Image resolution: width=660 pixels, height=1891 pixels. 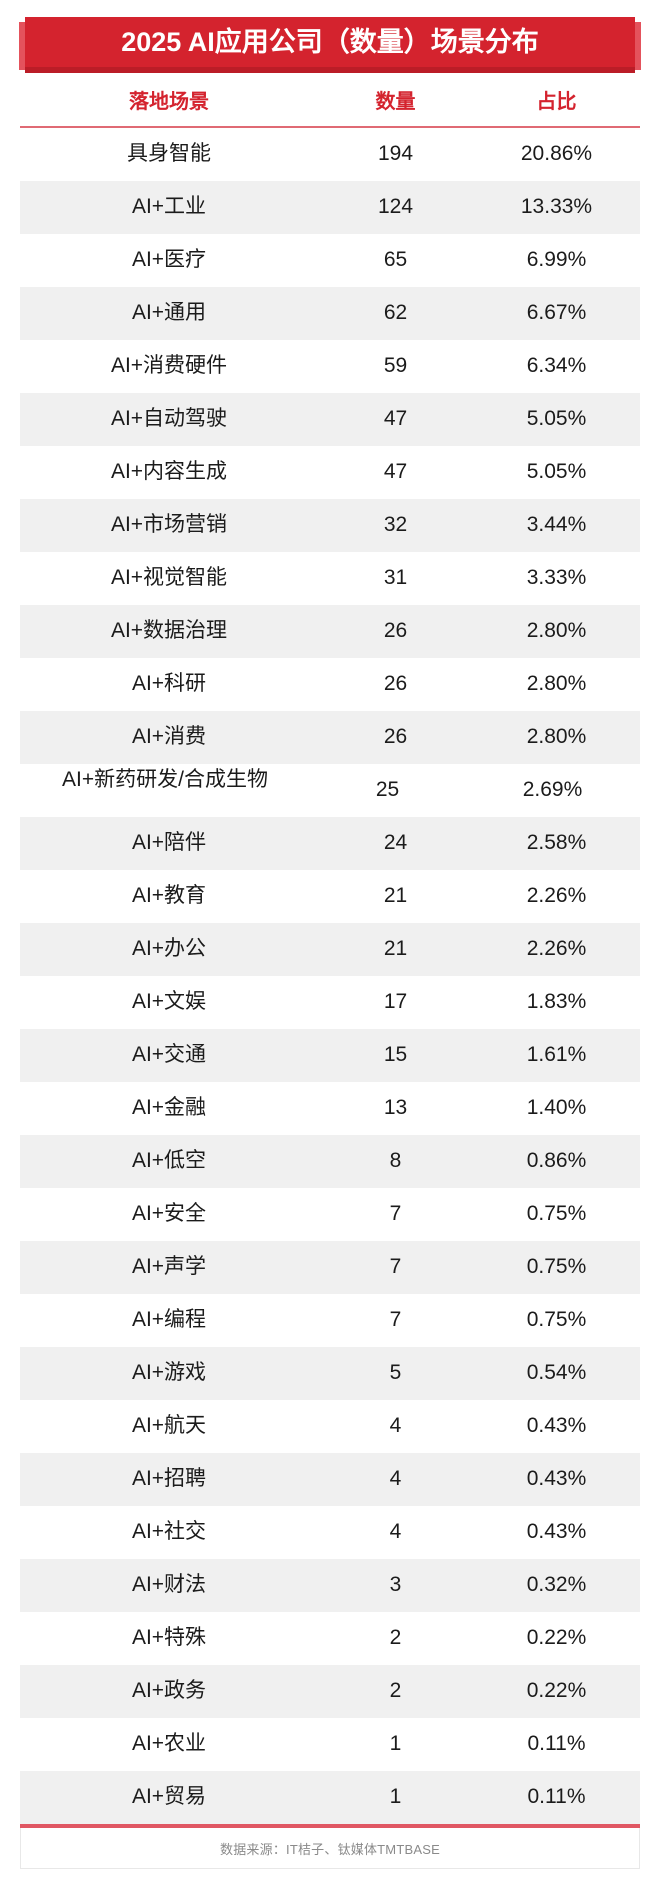 What do you see at coordinates (330, 70) in the screenshot?
I see `banner-shadow` at bounding box center [330, 70].